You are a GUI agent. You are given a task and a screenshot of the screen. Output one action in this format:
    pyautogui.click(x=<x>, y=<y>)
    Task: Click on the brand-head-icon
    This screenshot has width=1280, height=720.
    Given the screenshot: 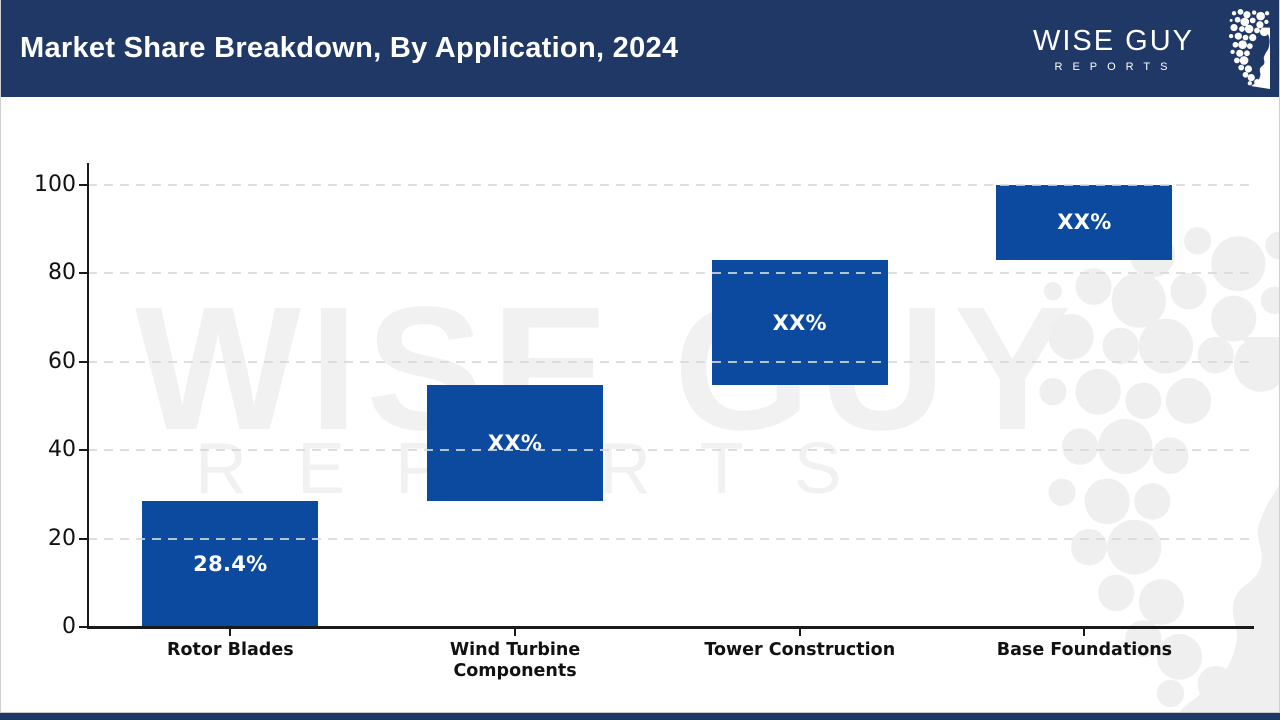 What is the action you would take?
    pyautogui.click(x=1249, y=49)
    